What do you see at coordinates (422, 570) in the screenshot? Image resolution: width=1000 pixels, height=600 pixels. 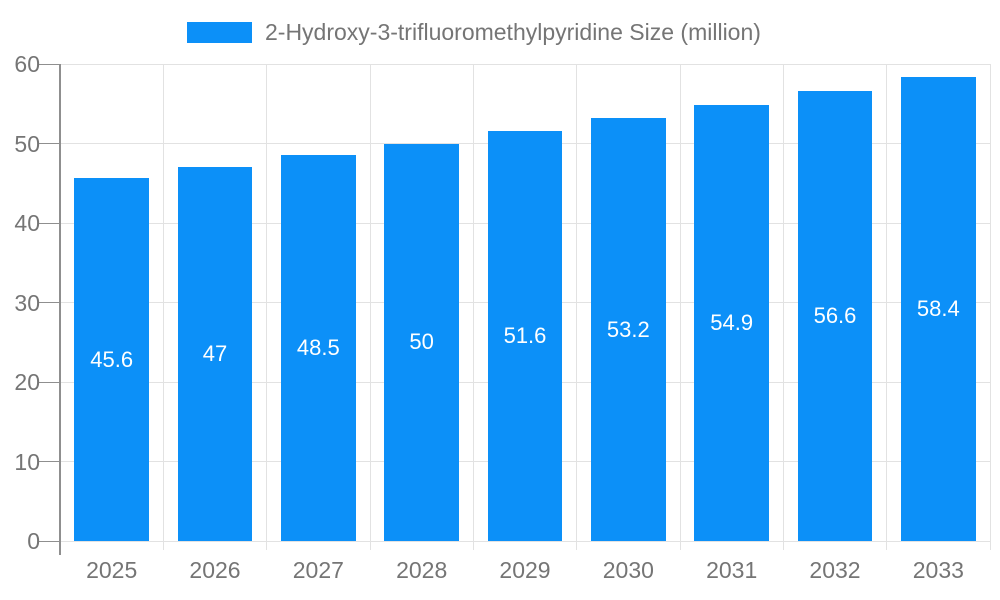 I see `x-axis-category-label: 2028` at bounding box center [422, 570].